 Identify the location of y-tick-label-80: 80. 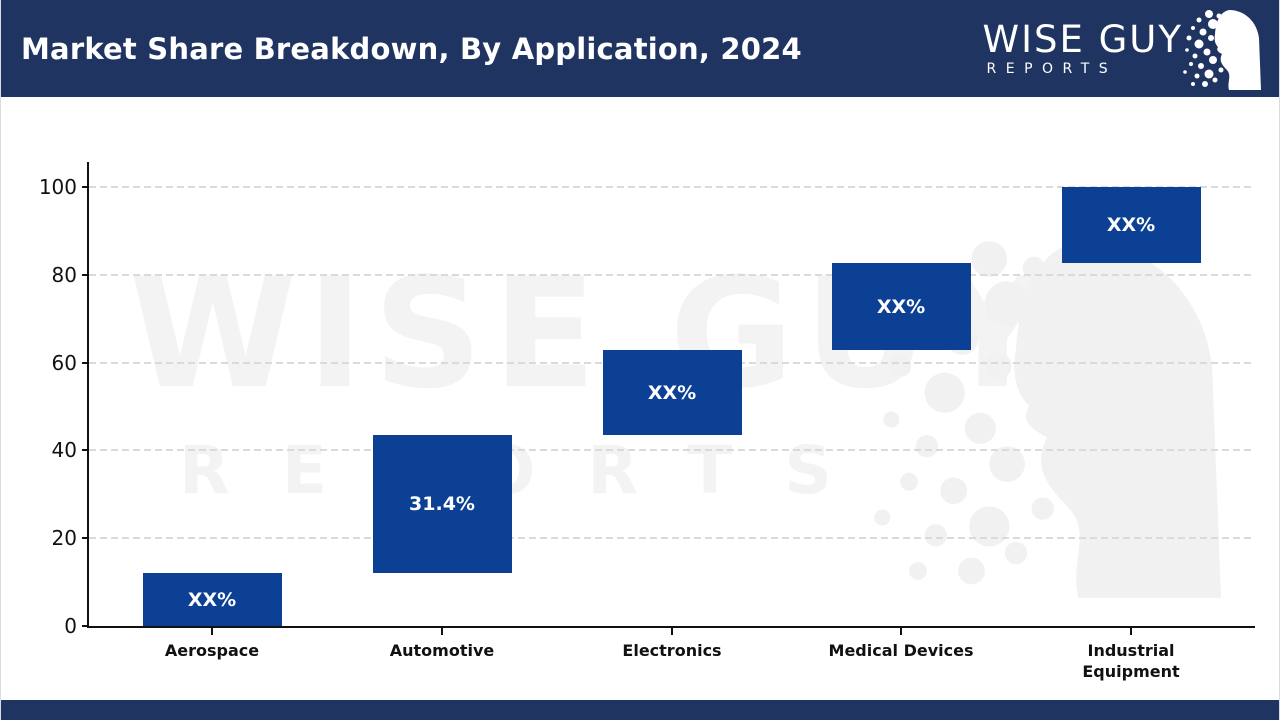
(64, 274).